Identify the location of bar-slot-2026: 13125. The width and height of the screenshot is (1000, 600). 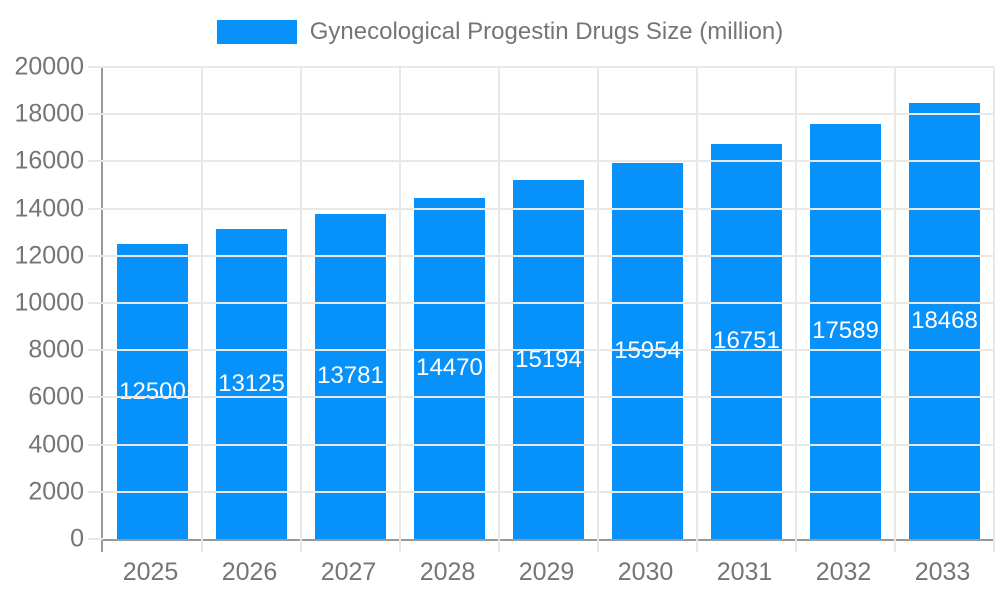
(251, 303).